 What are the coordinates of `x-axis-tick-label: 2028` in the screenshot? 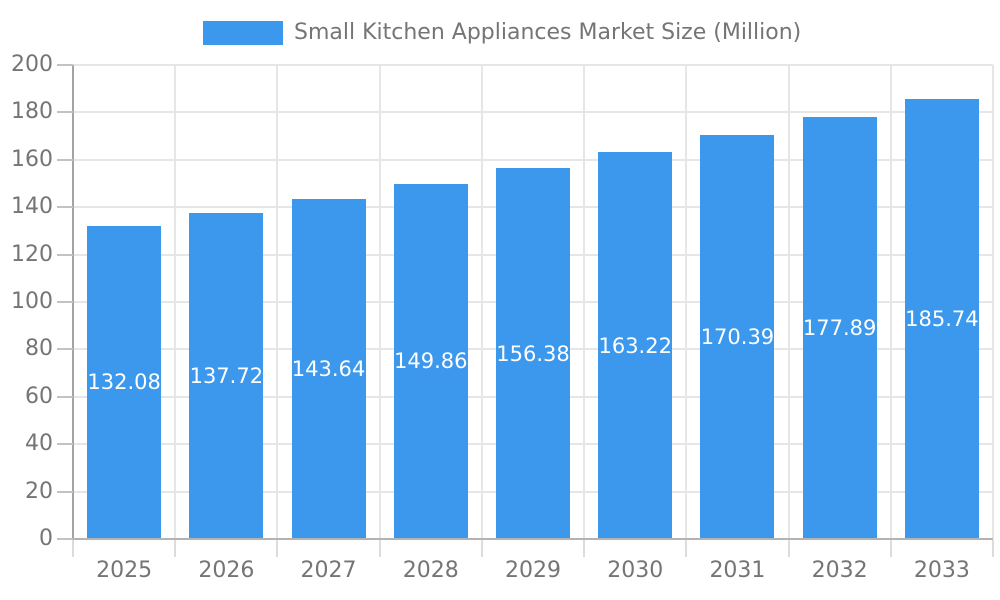 It's located at (430, 570).